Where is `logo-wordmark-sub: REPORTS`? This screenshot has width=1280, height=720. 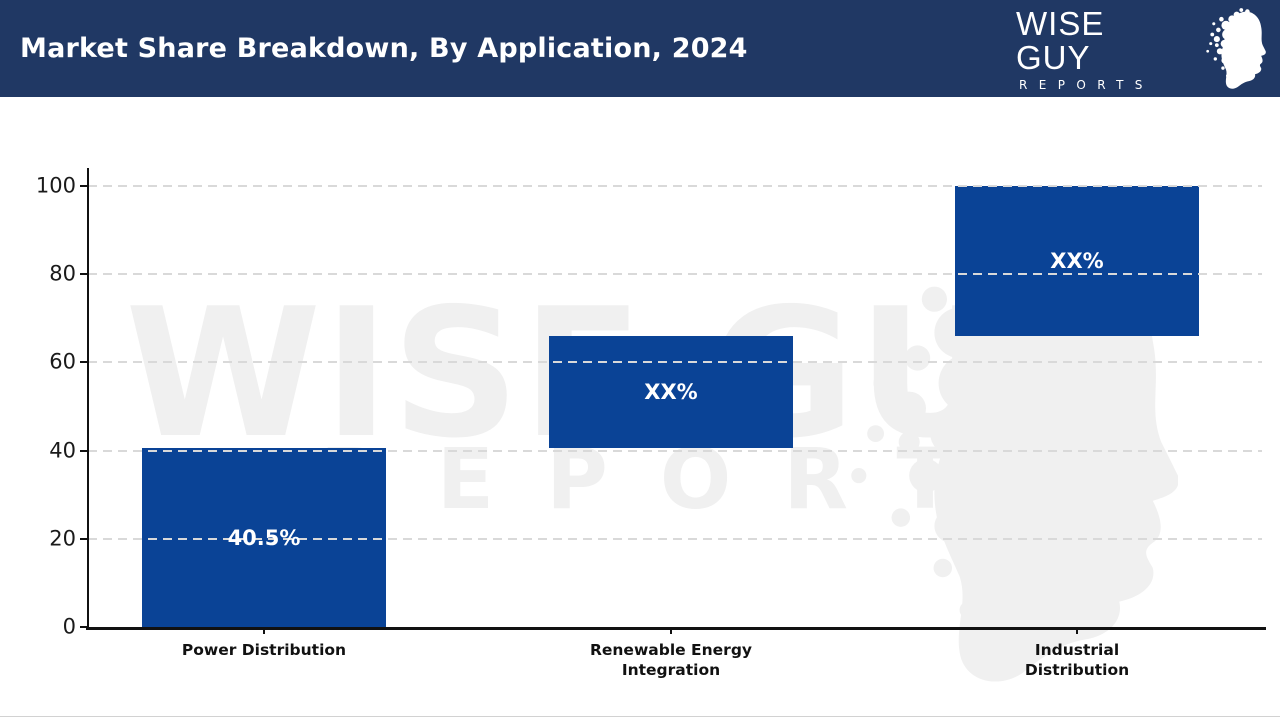 logo-wordmark-sub: REPORTS is located at coordinates (1086, 84).